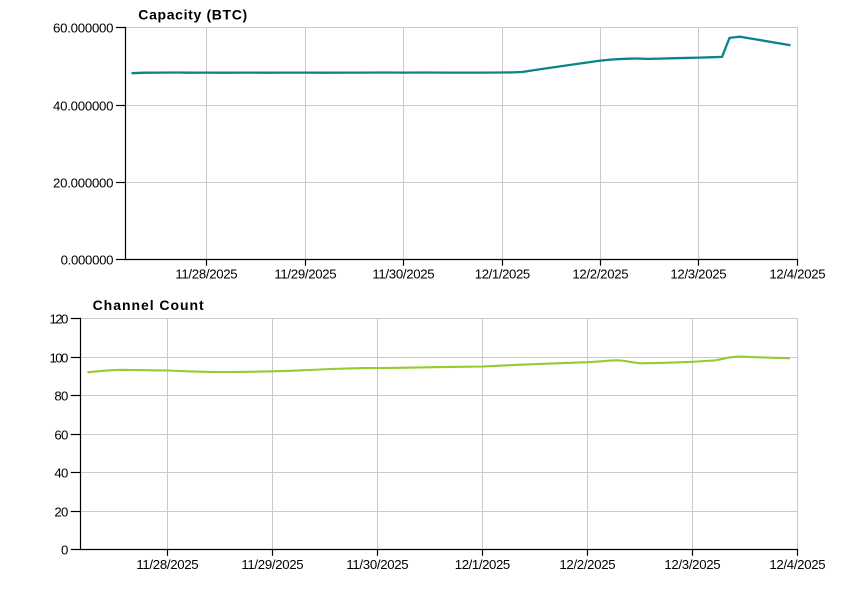 Image resolution: width=860 pixels, height=600 pixels. Describe the element at coordinates (59, 318) in the screenshot. I see `svg-text: 120` at that location.